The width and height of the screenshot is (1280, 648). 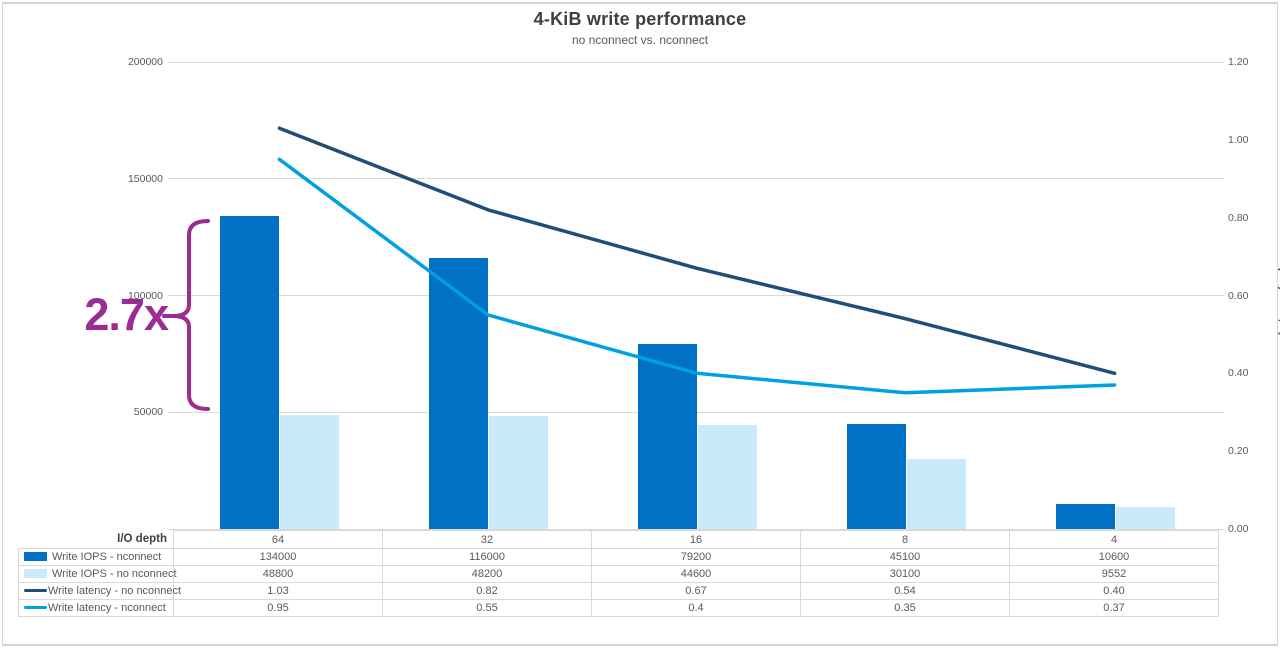 What do you see at coordinates (145, 295) in the screenshot?
I see `left-axis-tick-label: 100000` at bounding box center [145, 295].